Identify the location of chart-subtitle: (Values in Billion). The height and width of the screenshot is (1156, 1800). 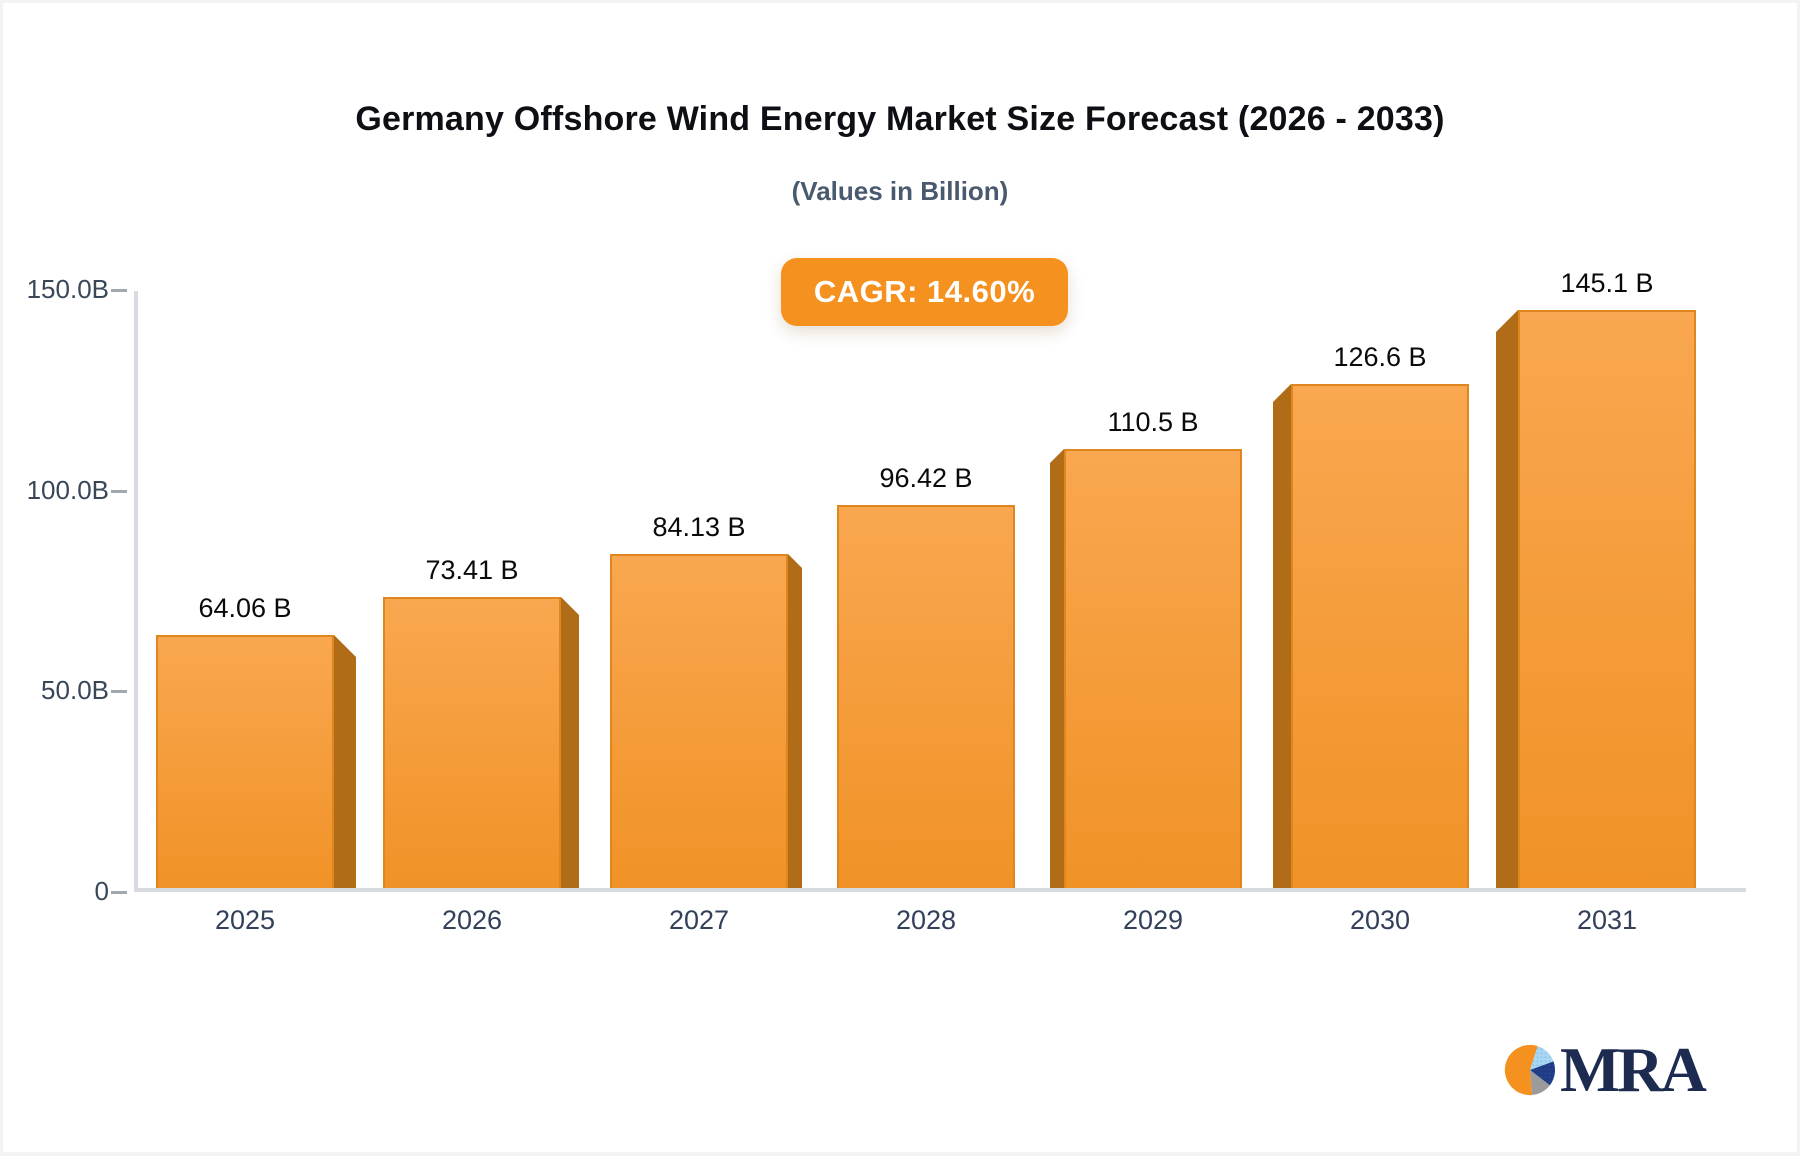
(900, 191).